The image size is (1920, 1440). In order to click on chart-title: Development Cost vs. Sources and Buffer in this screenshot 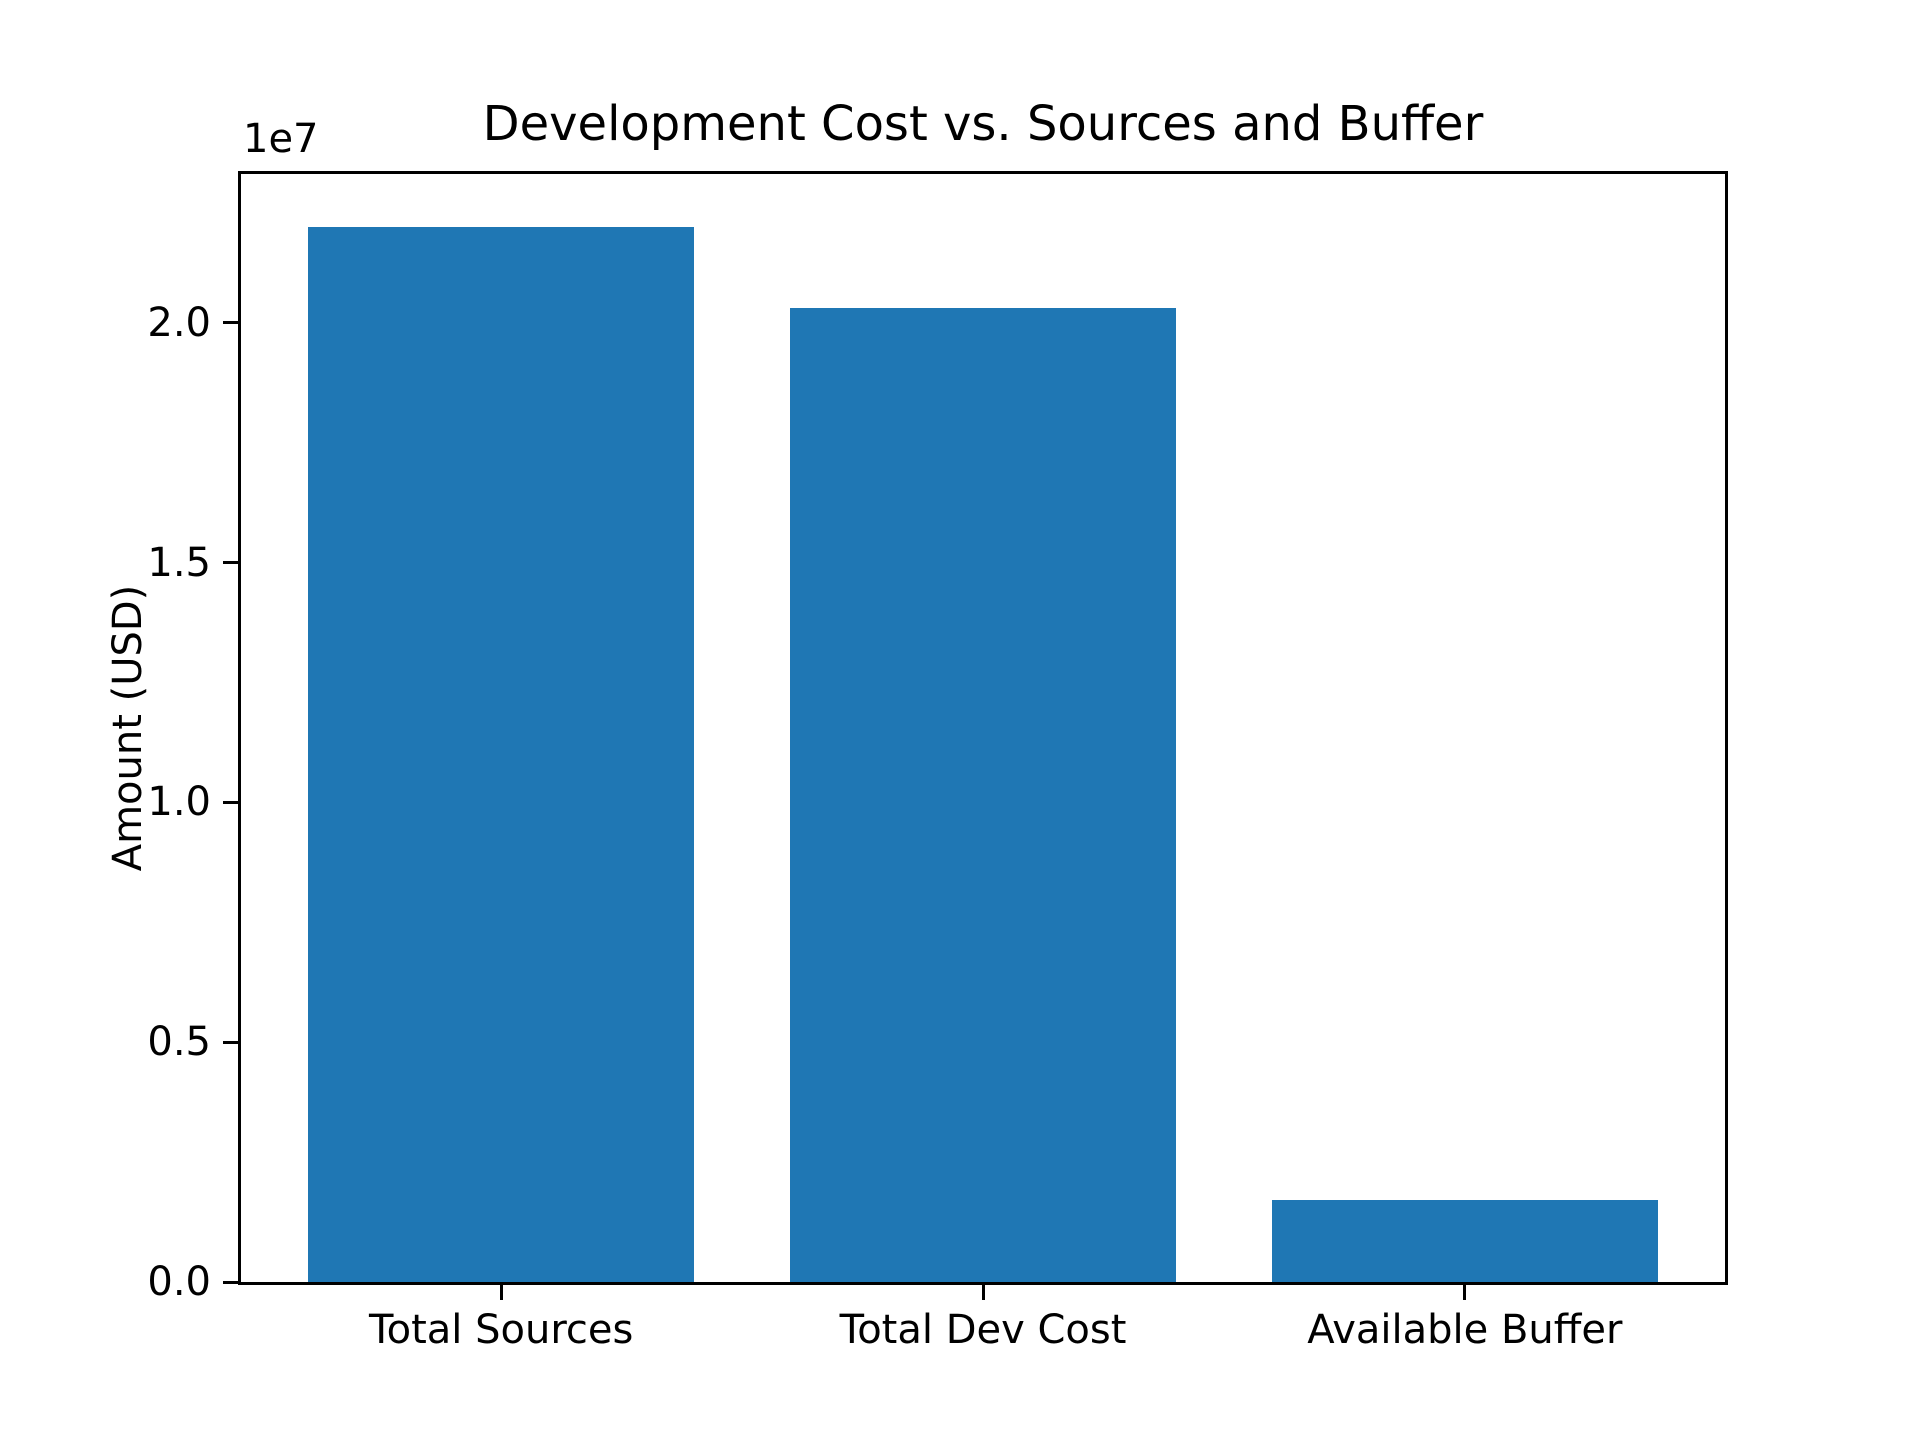, I will do `click(983, 124)`.